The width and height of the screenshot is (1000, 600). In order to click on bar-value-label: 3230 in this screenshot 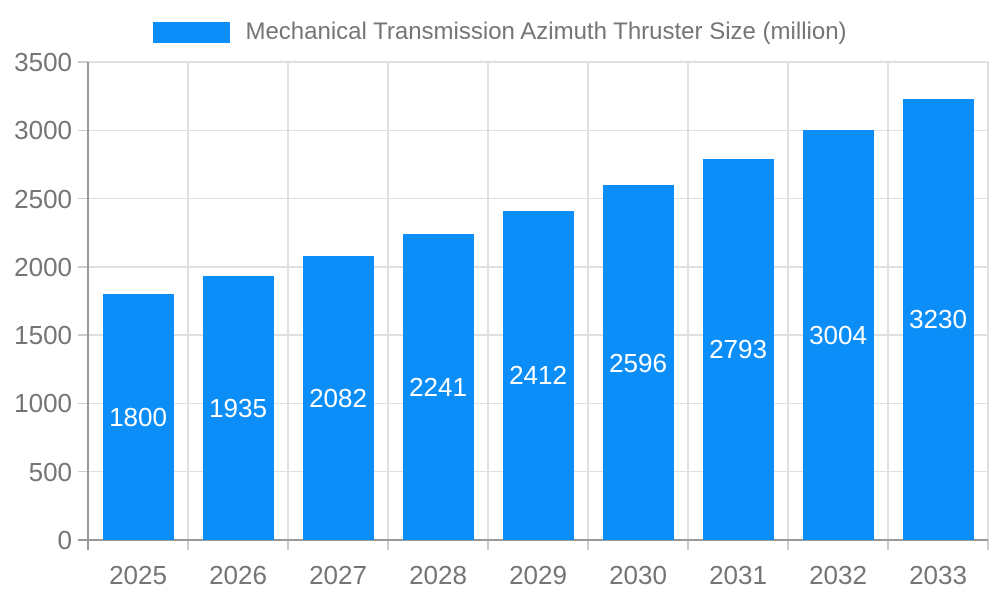, I will do `click(938, 319)`.